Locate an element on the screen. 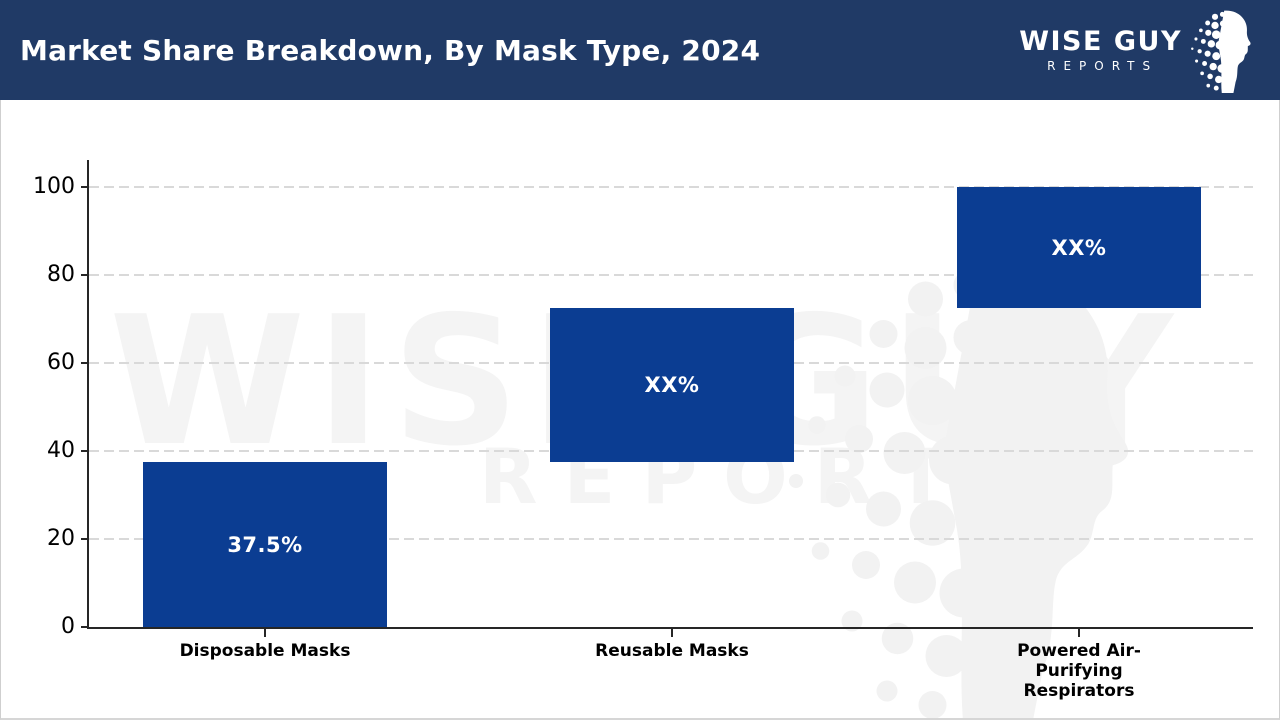  bar-2: XX% is located at coordinates (1079, 247).